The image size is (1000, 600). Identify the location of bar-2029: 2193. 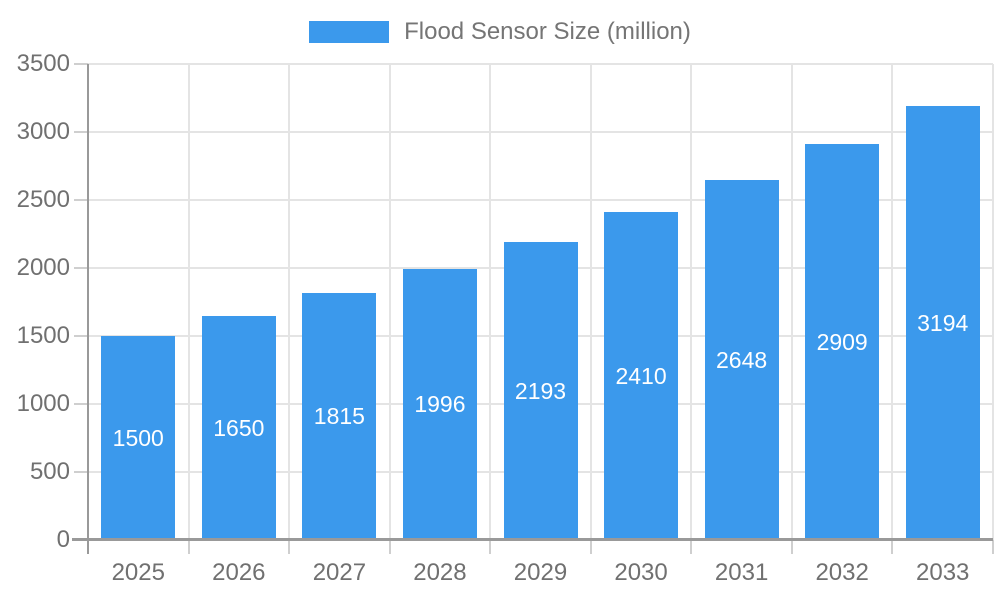
(540, 391).